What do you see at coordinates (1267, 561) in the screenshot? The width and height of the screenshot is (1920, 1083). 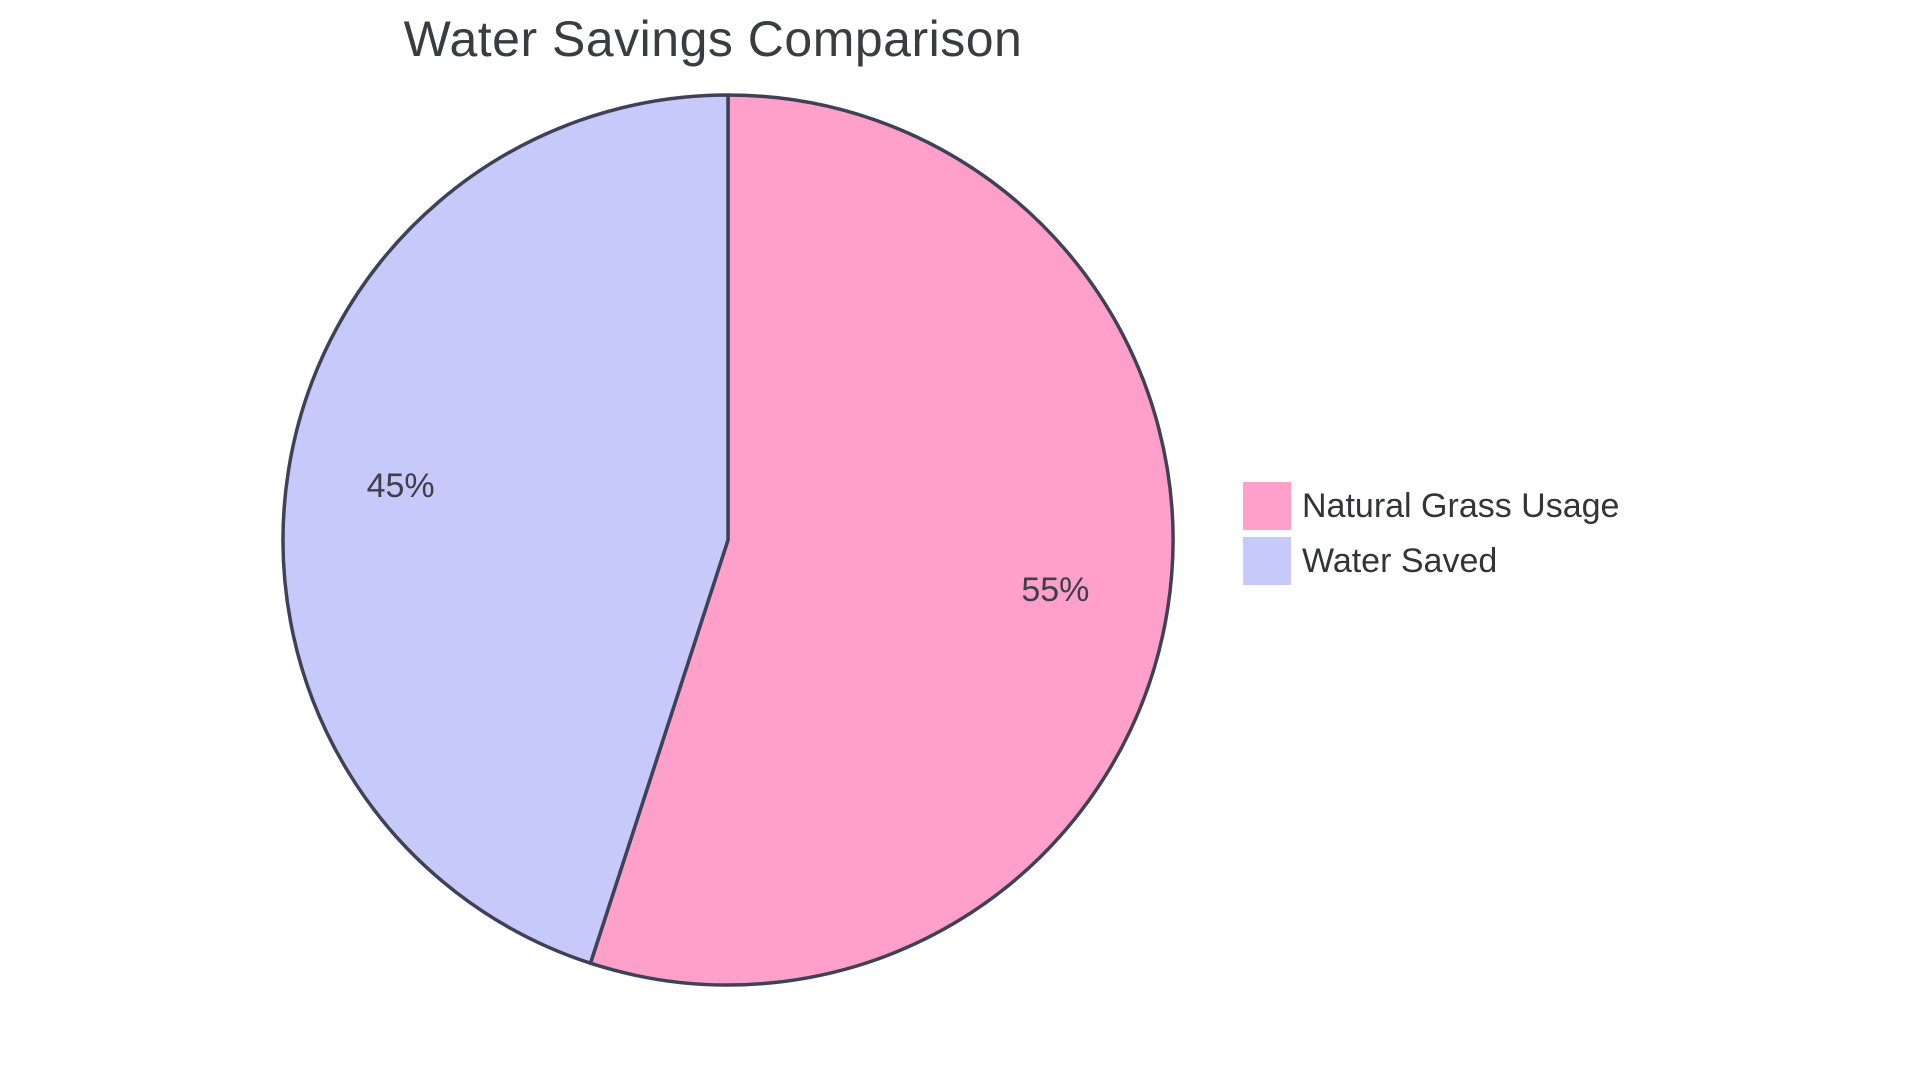 I see `legend-swatch-water-saved` at bounding box center [1267, 561].